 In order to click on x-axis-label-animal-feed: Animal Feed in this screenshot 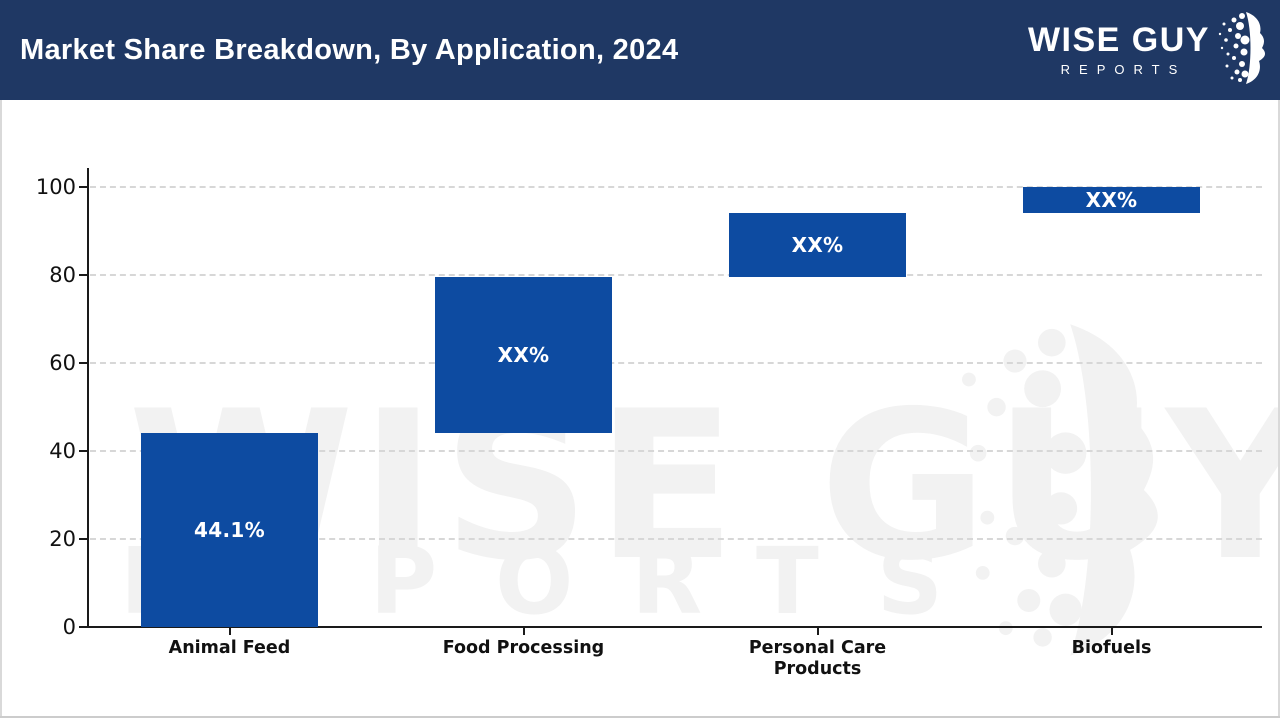, I will do `click(229, 648)`.